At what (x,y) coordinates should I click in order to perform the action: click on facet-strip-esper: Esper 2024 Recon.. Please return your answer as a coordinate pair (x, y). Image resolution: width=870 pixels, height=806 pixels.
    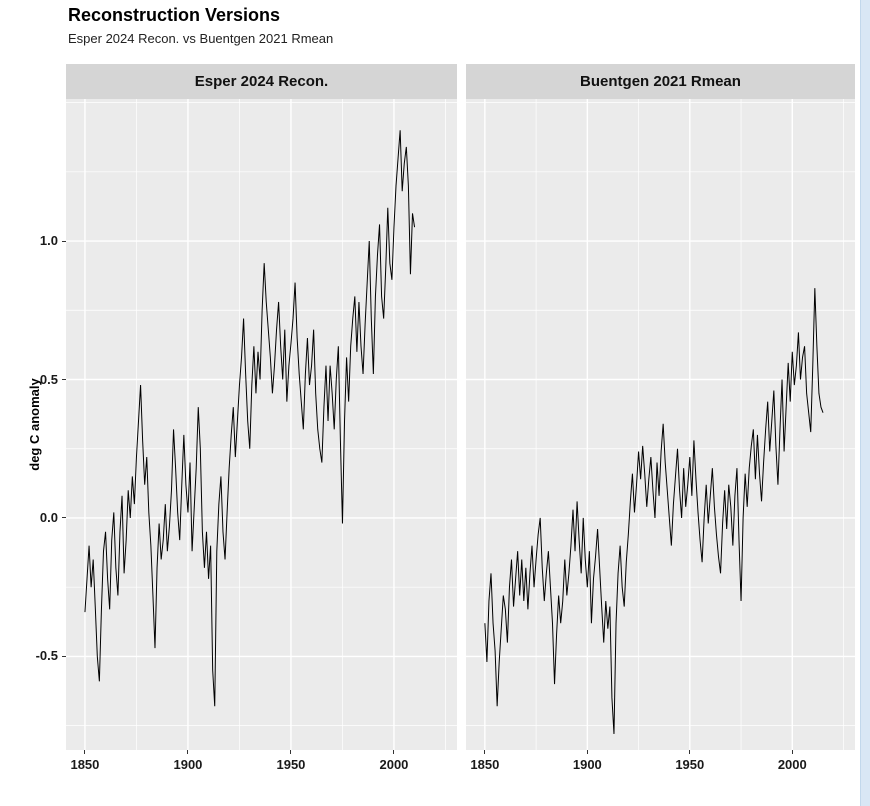
    Looking at the image, I should click on (261, 81).